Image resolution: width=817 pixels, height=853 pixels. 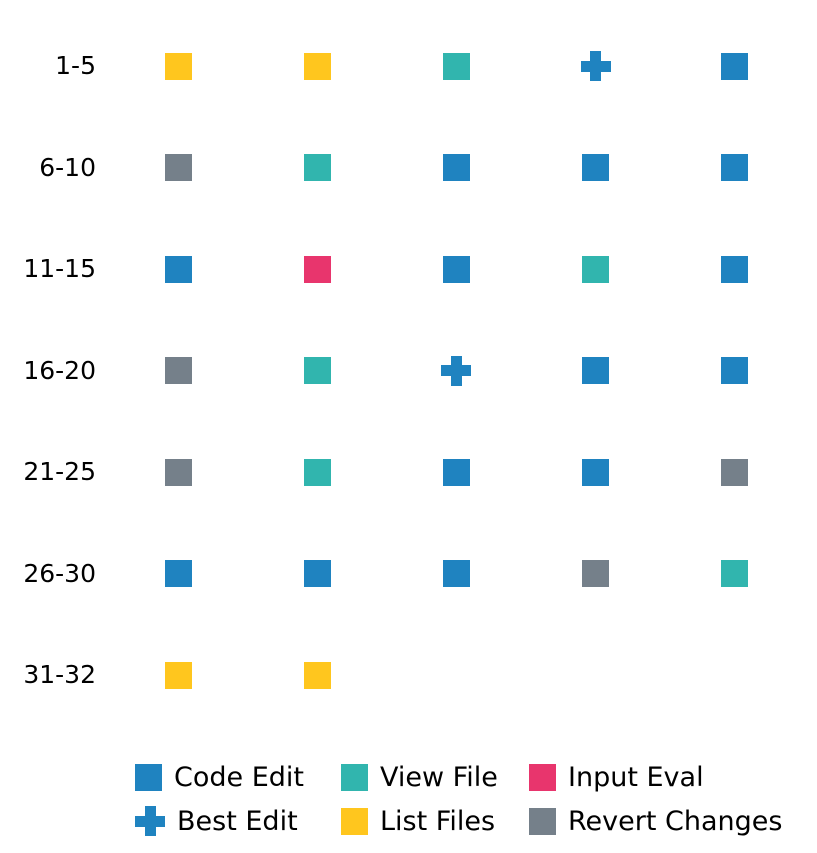 What do you see at coordinates (148, 777) in the screenshot?
I see `legend-swatch-code-edit` at bounding box center [148, 777].